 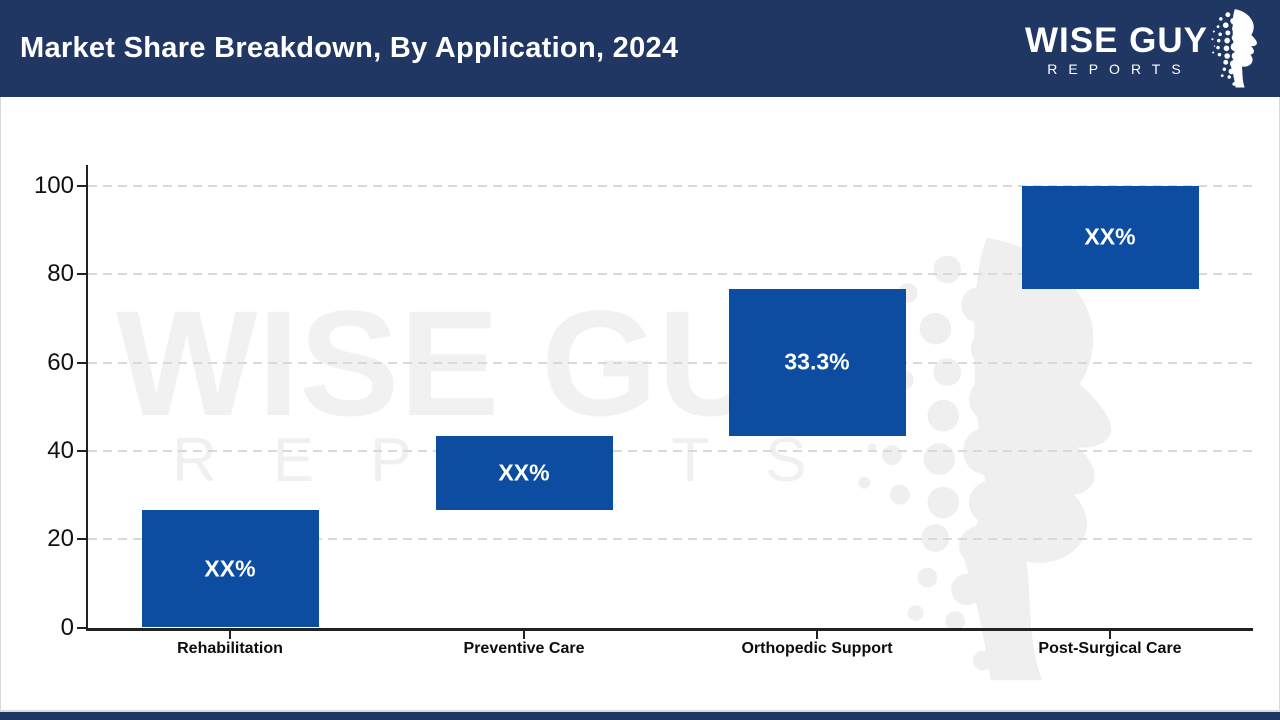 What do you see at coordinates (669, 629) in the screenshot?
I see `x-axis-line` at bounding box center [669, 629].